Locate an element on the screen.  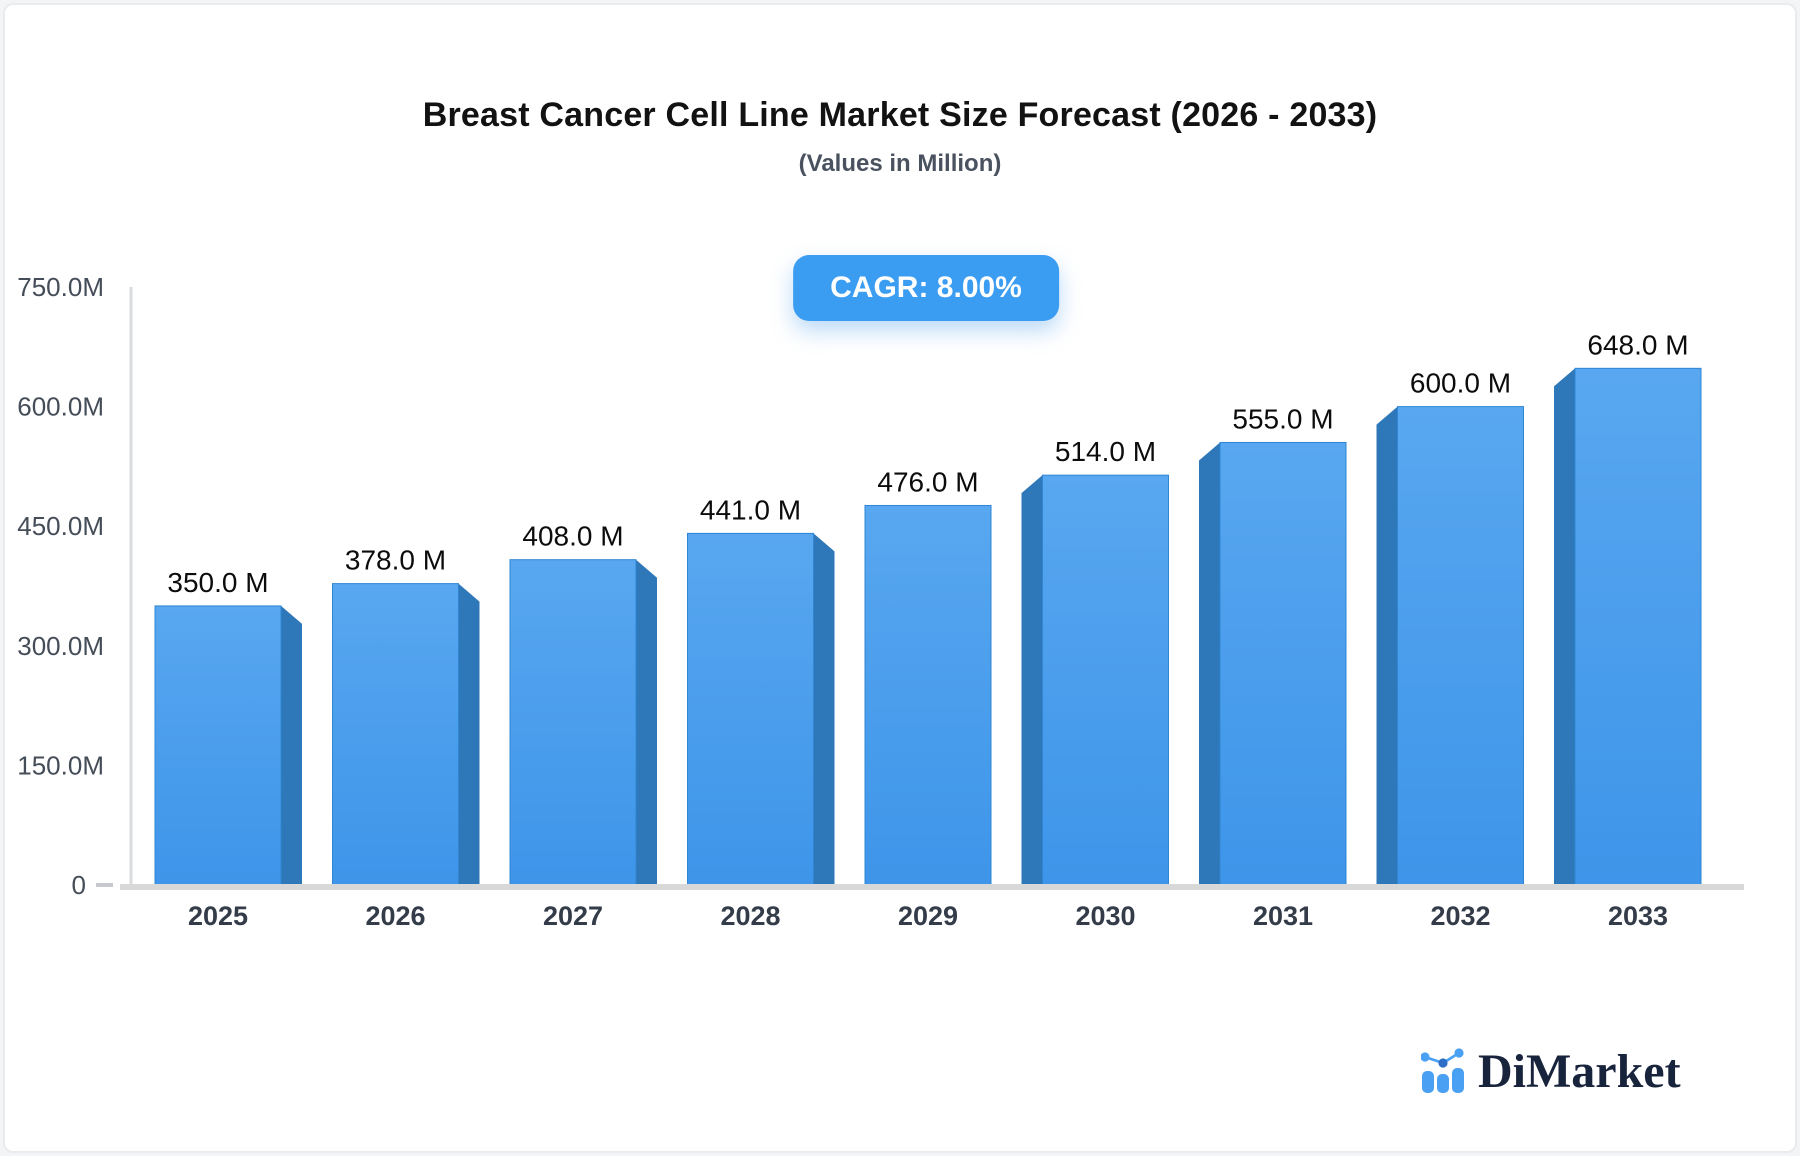
value-label: 514.0 M is located at coordinates (1105, 451).